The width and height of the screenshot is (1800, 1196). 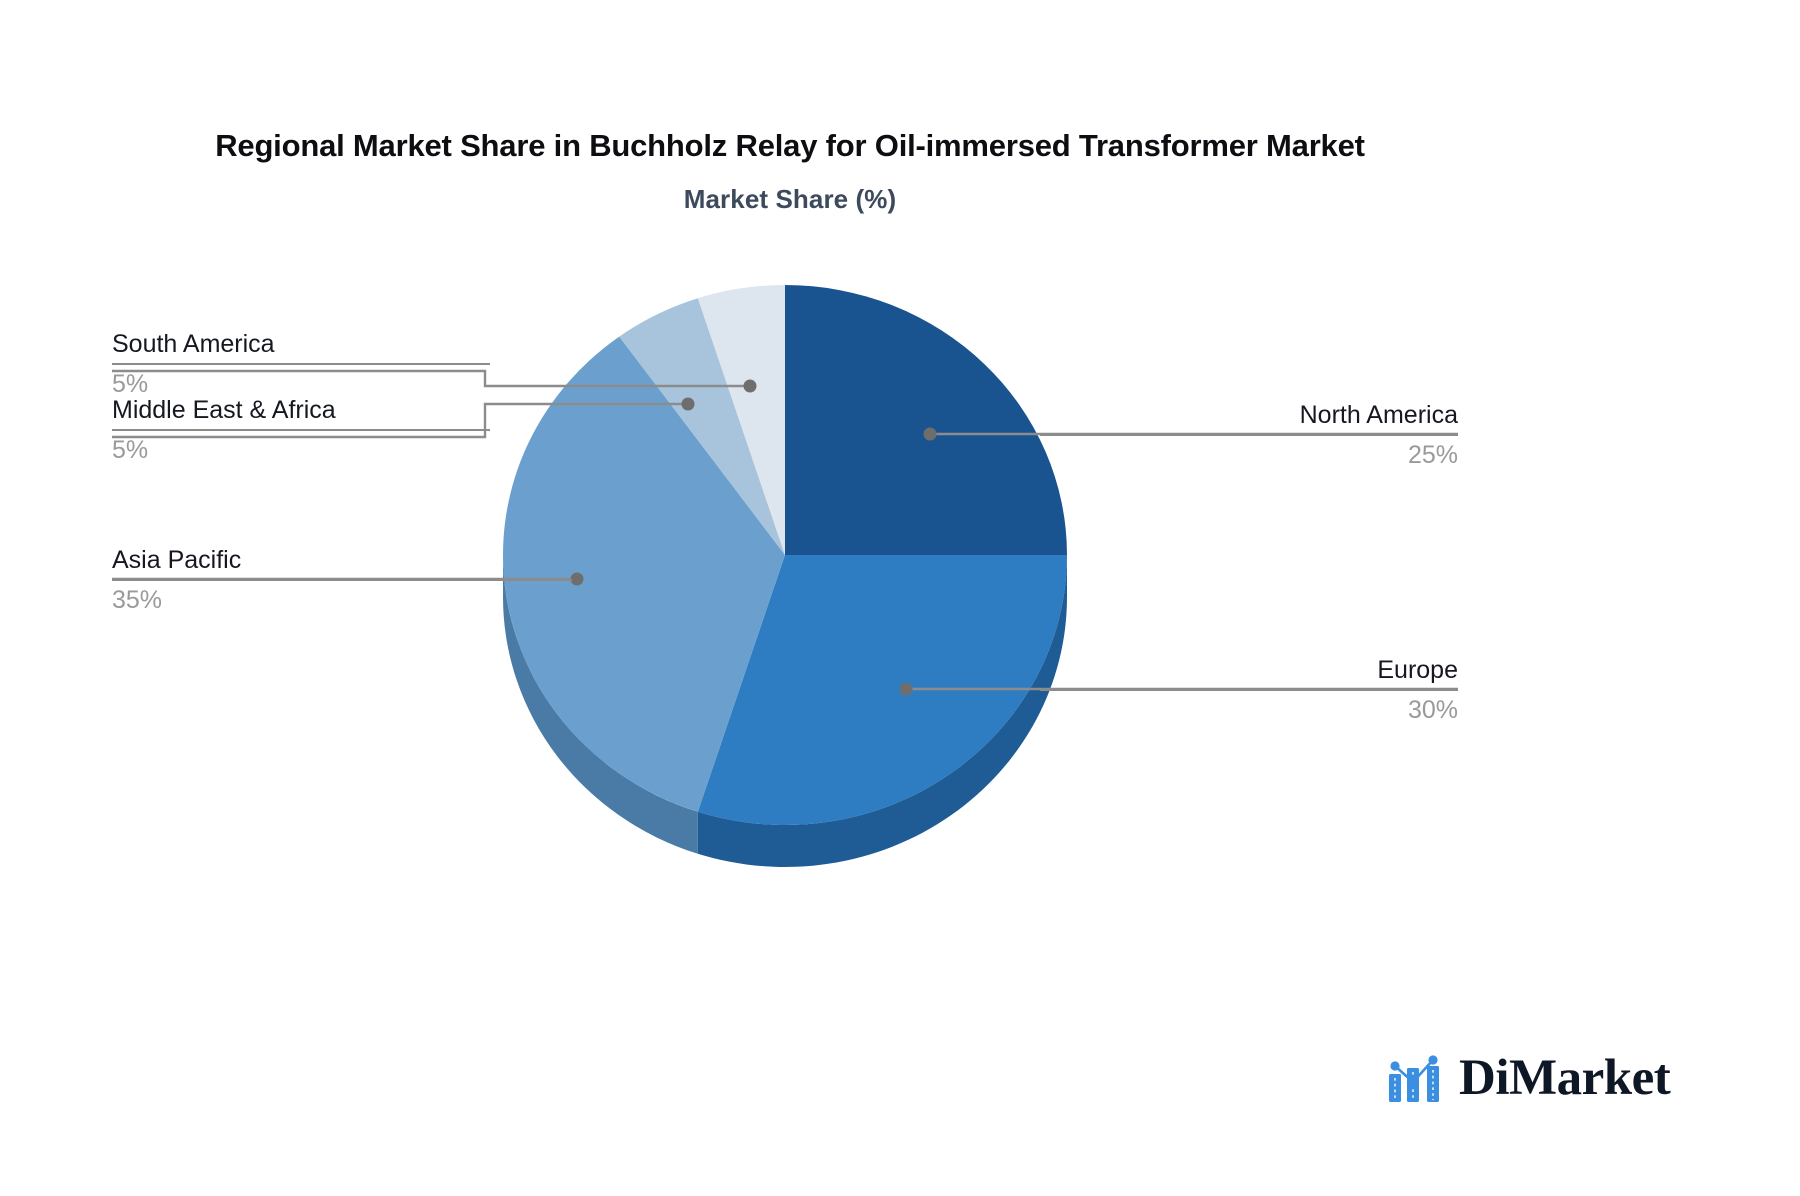 What do you see at coordinates (1565, 1077) in the screenshot?
I see `logo-wordmark: DiMarket` at bounding box center [1565, 1077].